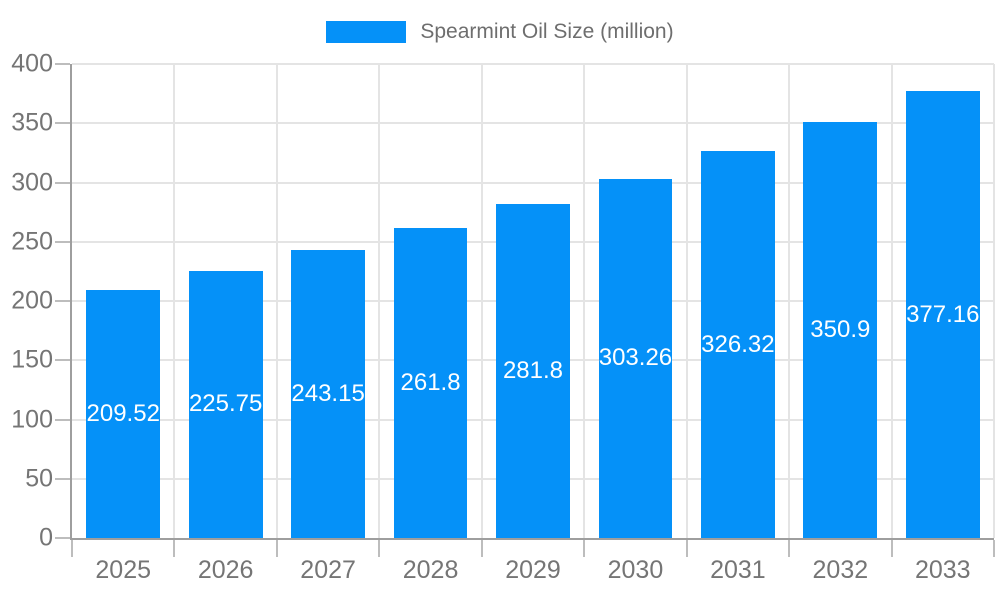  I want to click on x-axis-label-2029: 2029, so click(533, 570).